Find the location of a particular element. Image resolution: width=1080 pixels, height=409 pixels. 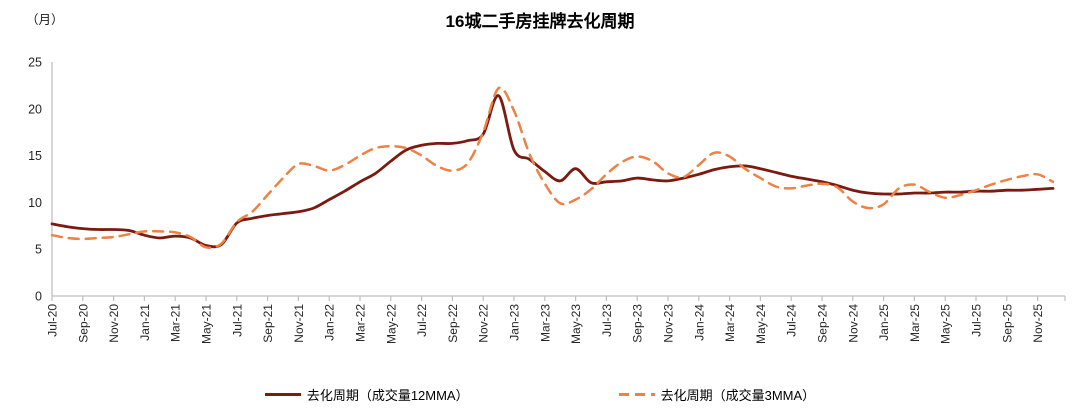

x-tick-label: Jan-23 is located at coordinates (515, 322).